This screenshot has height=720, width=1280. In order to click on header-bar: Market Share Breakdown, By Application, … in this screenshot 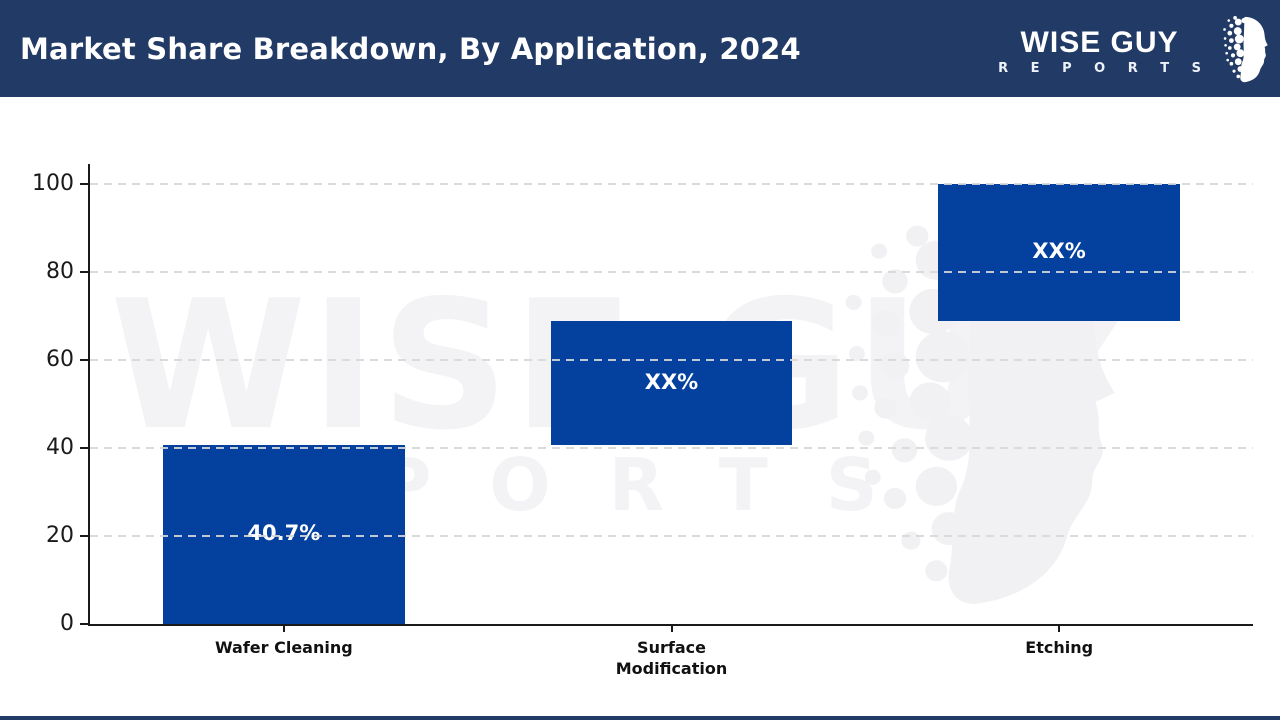, I will do `click(640, 48)`.